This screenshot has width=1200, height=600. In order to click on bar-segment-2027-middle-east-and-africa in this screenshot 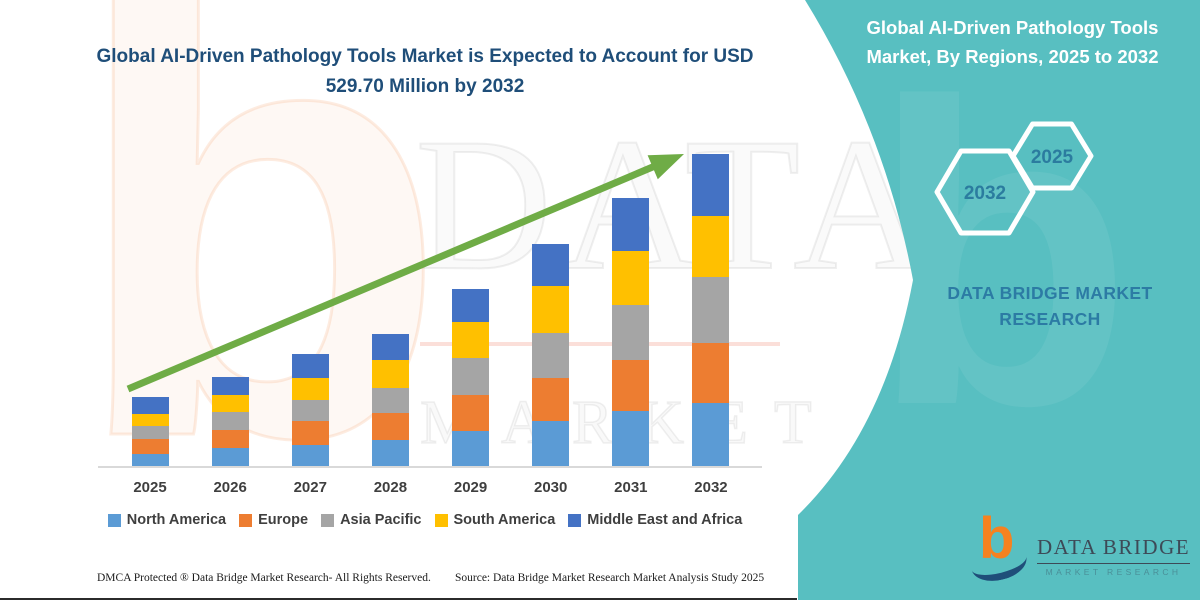, I will do `click(310, 366)`.